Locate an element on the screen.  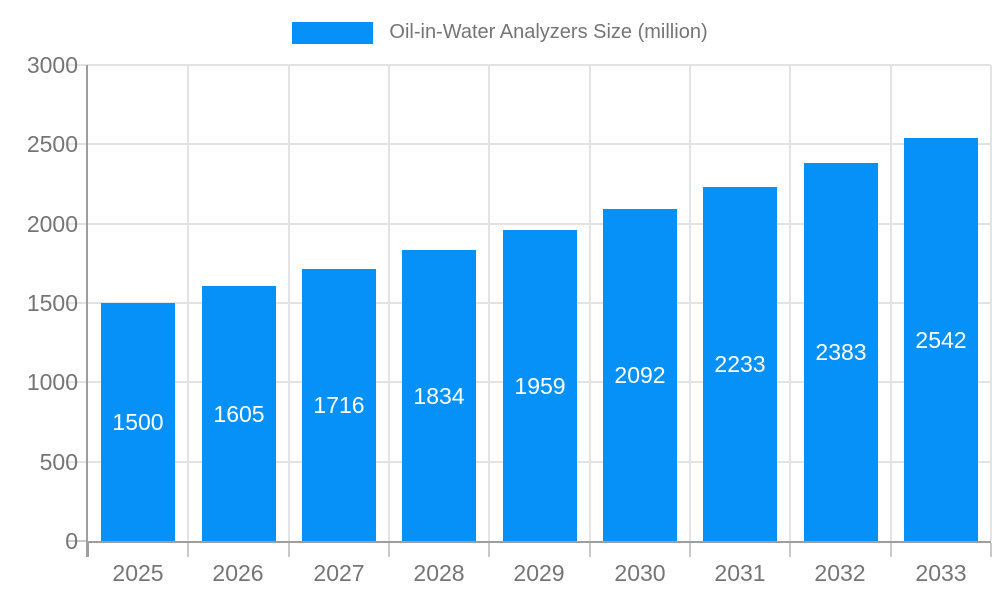
x-axis-tick-label: 2025 is located at coordinates (138, 573).